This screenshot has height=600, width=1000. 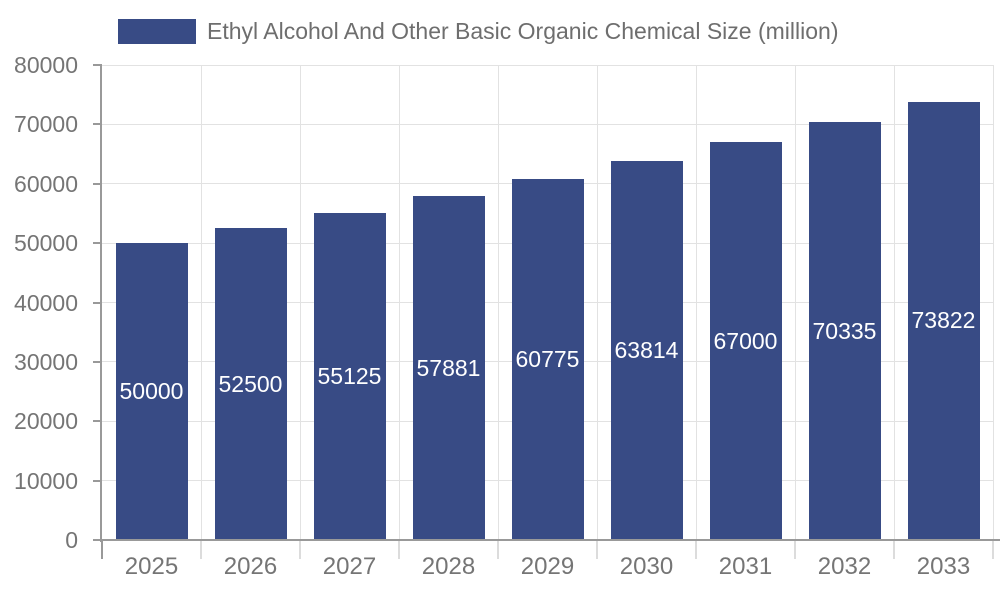 I want to click on legend-swatch, so click(x=157, y=31).